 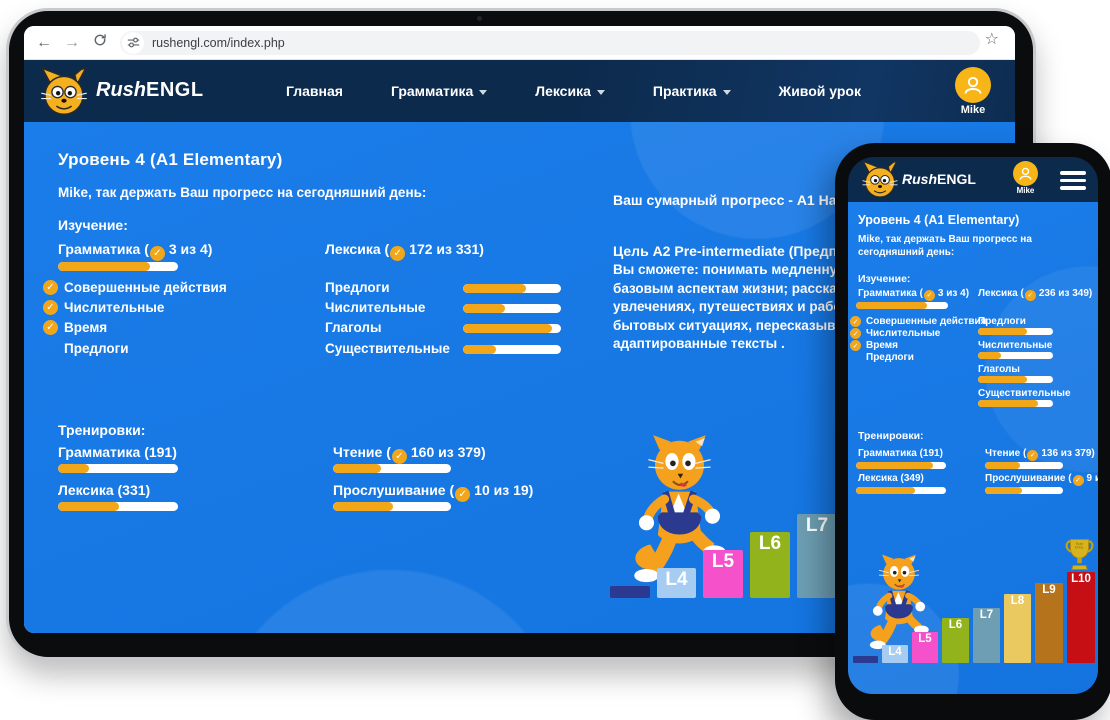 What do you see at coordinates (1024, 393) in the screenshot?
I see `lexis-topic-label: Существительные` at bounding box center [1024, 393].